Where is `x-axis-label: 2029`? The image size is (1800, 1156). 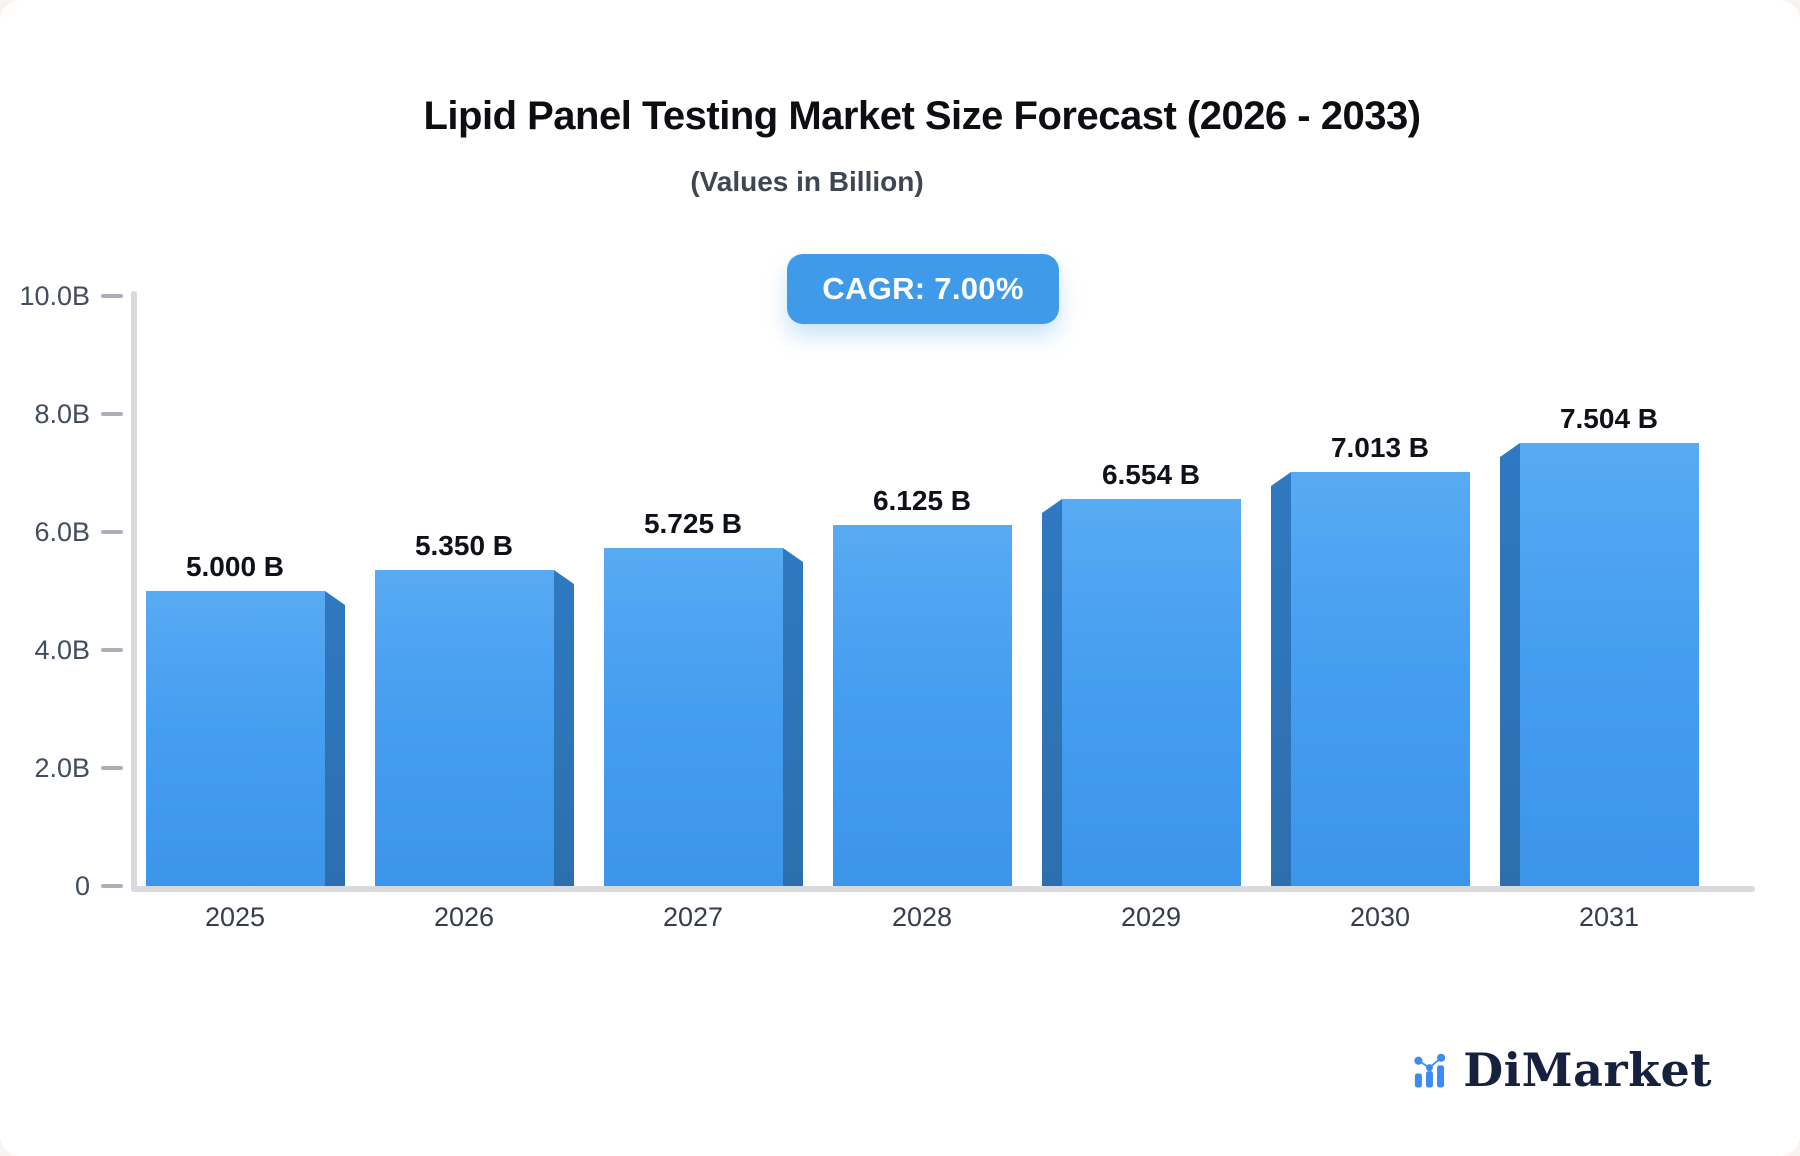
x-axis-label: 2029 is located at coordinates (1151, 917).